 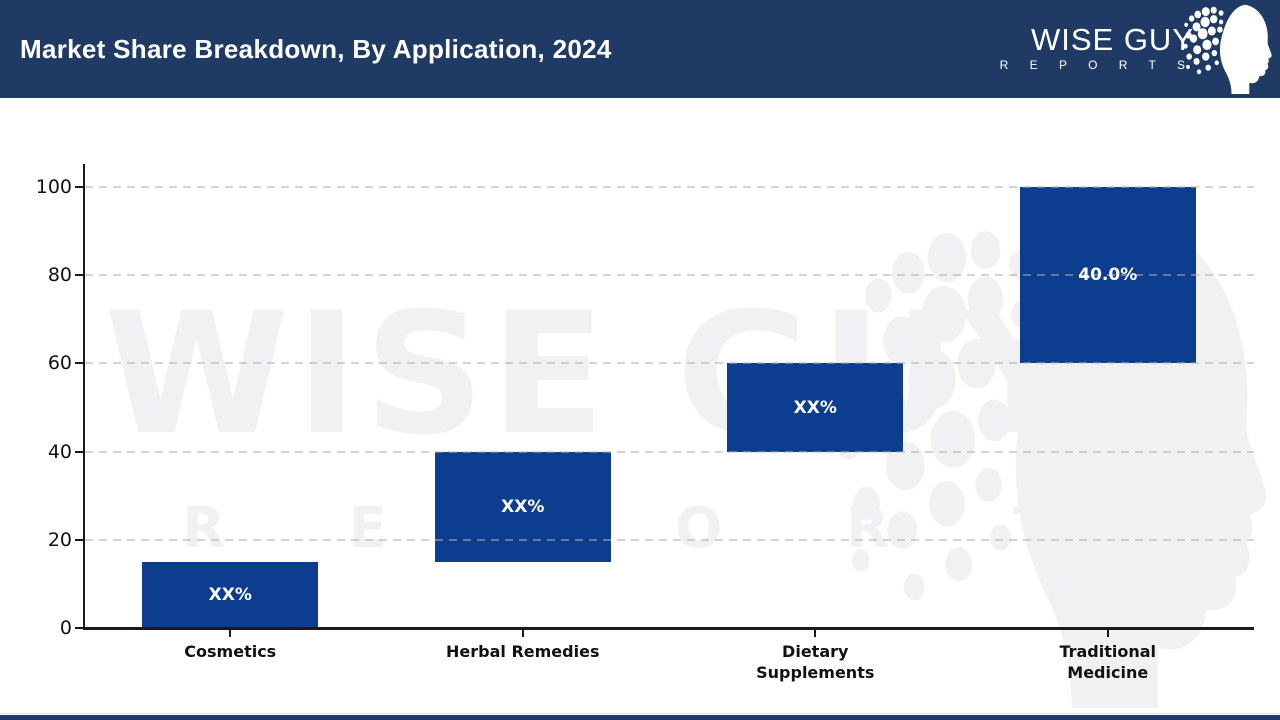 What do you see at coordinates (59, 275) in the screenshot?
I see `y-tick-label-80: 80` at bounding box center [59, 275].